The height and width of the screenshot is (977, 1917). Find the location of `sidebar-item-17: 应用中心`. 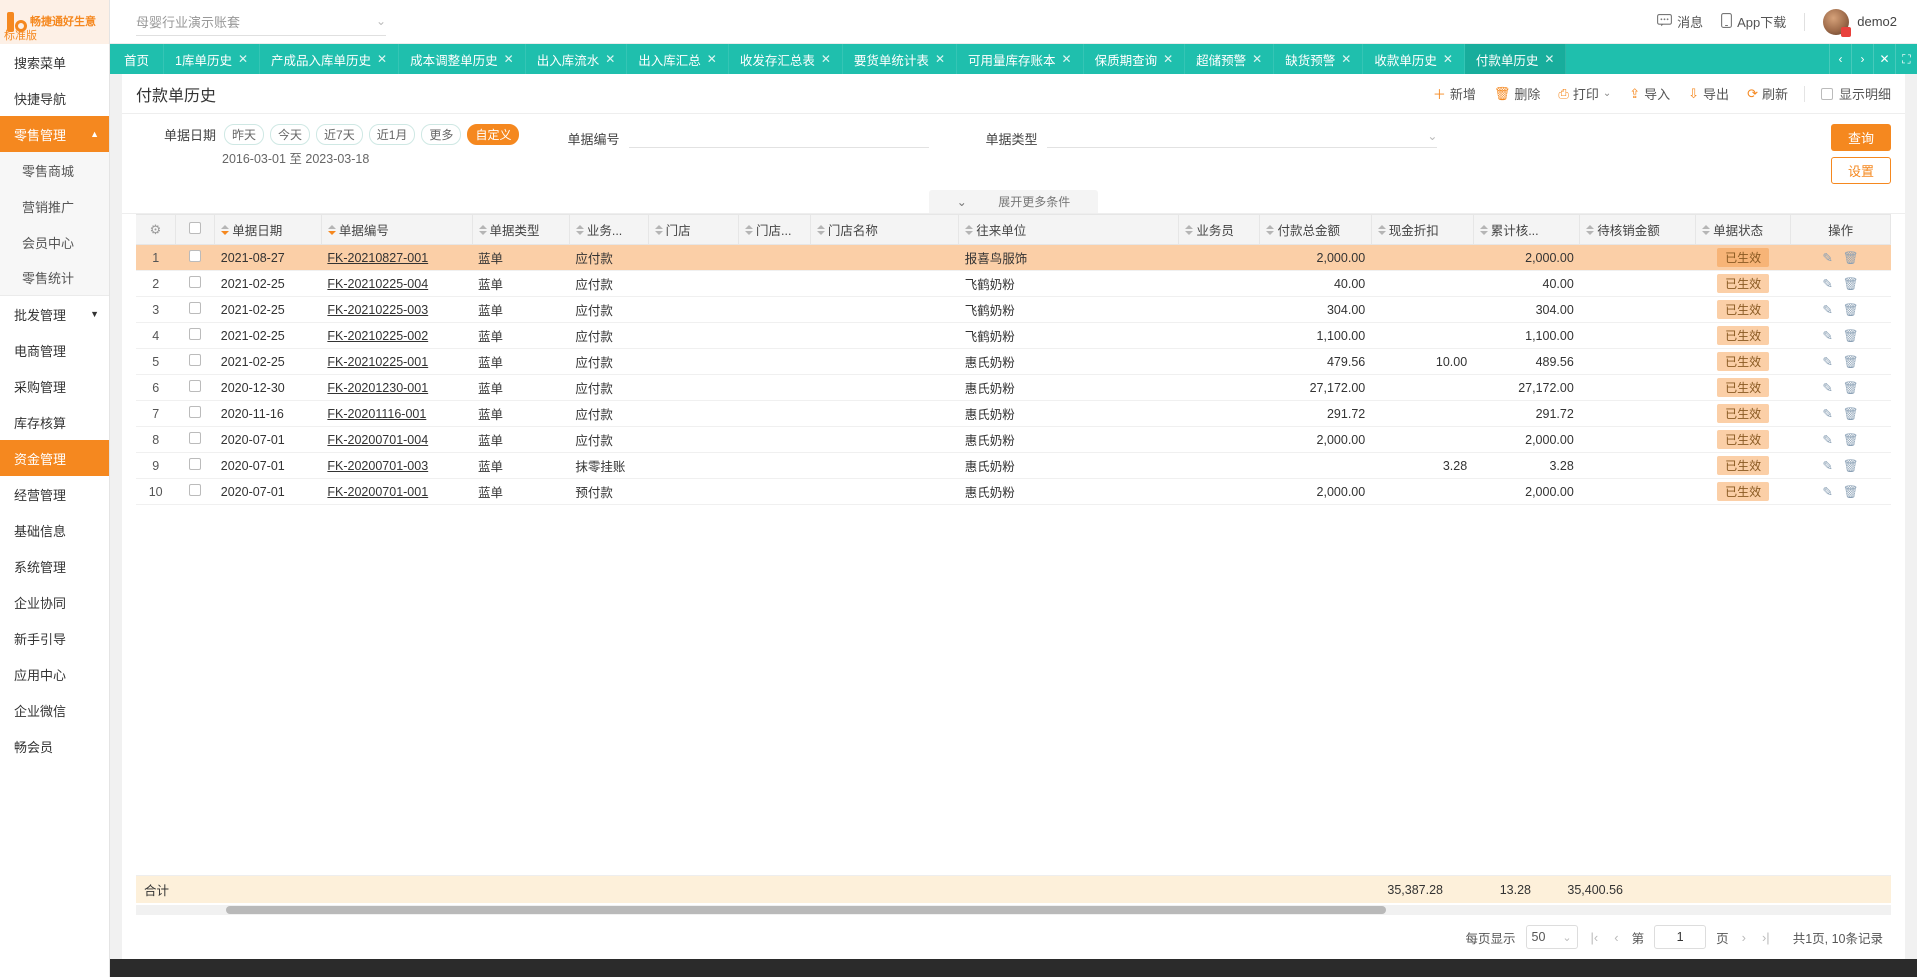

sidebar-item-17: 应用中心 is located at coordinates (54, 674).